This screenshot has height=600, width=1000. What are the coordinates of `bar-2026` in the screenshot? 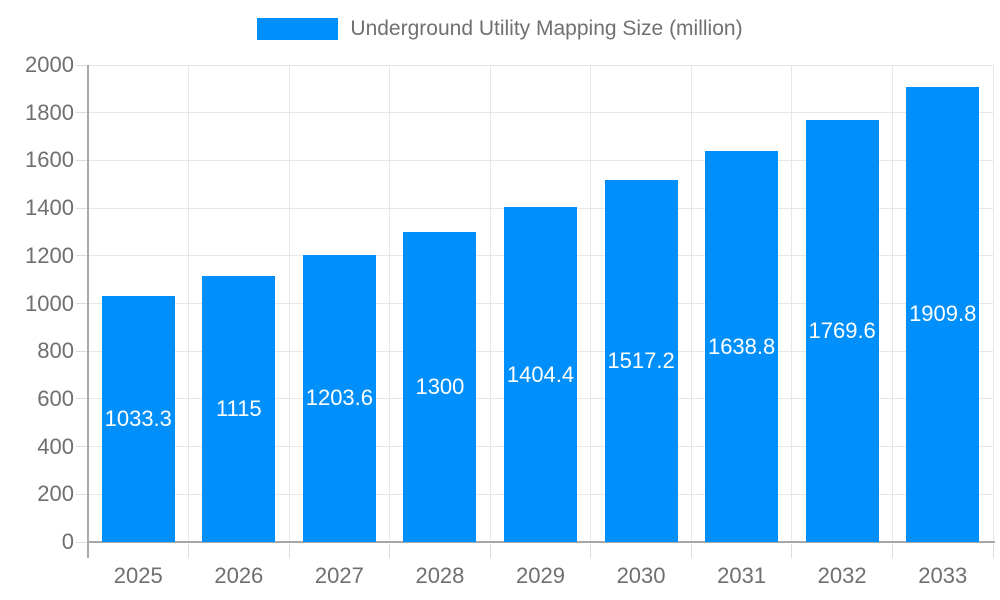 It's located at (239, 409).